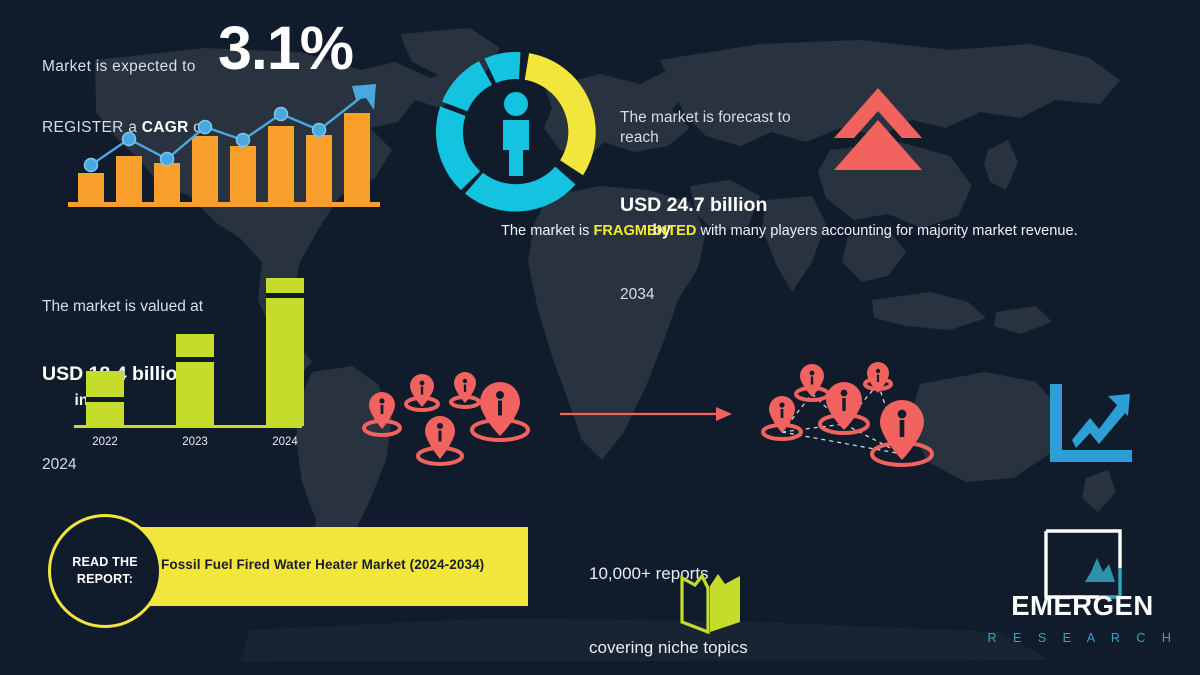  I want to click on valued-value-suffix: in, so click(81, 400).